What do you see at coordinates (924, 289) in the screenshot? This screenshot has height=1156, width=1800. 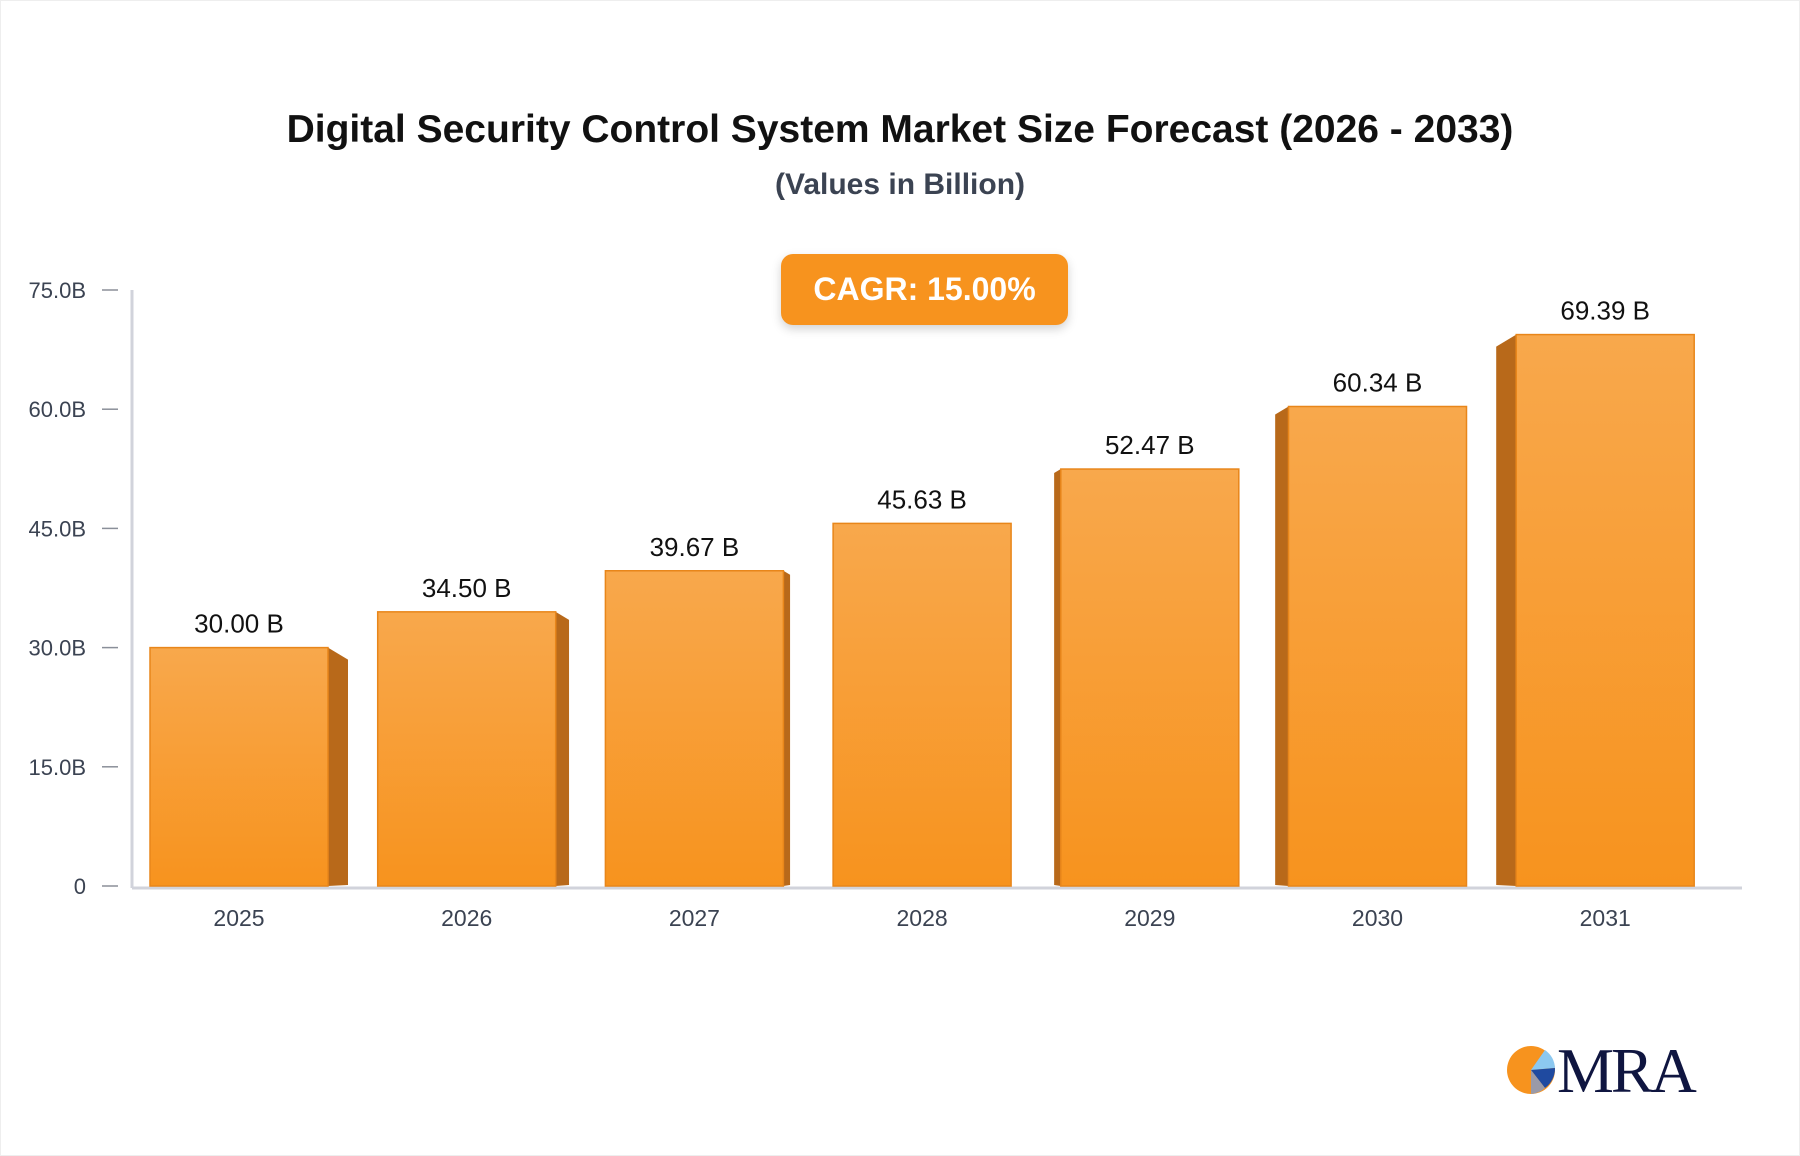 I see `cagr-badge: CAGR: 15.00%` at bounding box center [924, 289].